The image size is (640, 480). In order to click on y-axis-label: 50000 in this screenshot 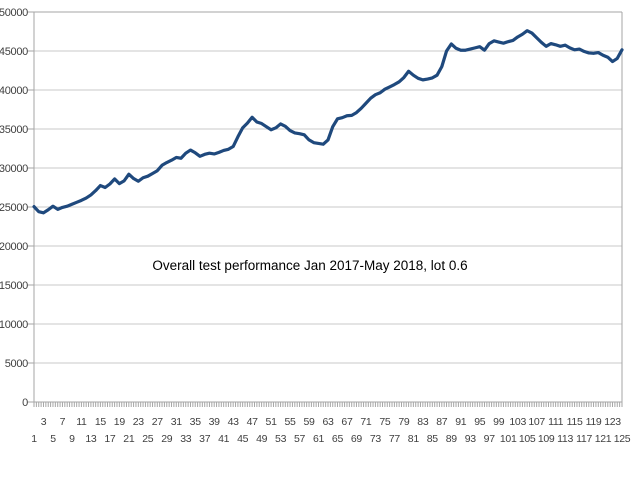, I will do `click(14, 13)`.